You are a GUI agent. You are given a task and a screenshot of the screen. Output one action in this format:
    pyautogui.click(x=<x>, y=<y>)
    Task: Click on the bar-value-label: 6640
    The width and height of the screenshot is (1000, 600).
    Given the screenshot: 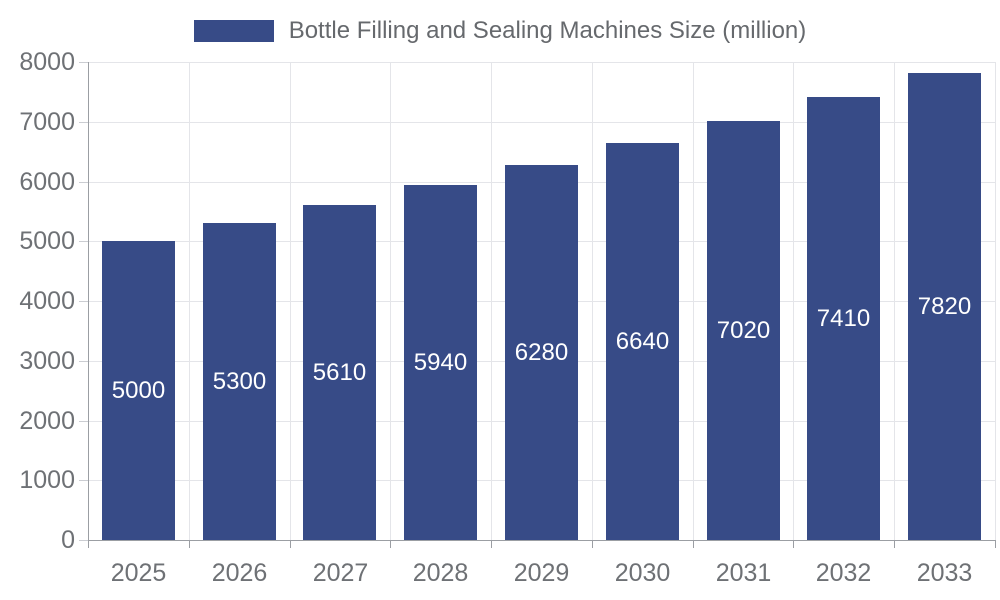 What is the action you would take?
    pyautogui.click(x=642, y=341)
    